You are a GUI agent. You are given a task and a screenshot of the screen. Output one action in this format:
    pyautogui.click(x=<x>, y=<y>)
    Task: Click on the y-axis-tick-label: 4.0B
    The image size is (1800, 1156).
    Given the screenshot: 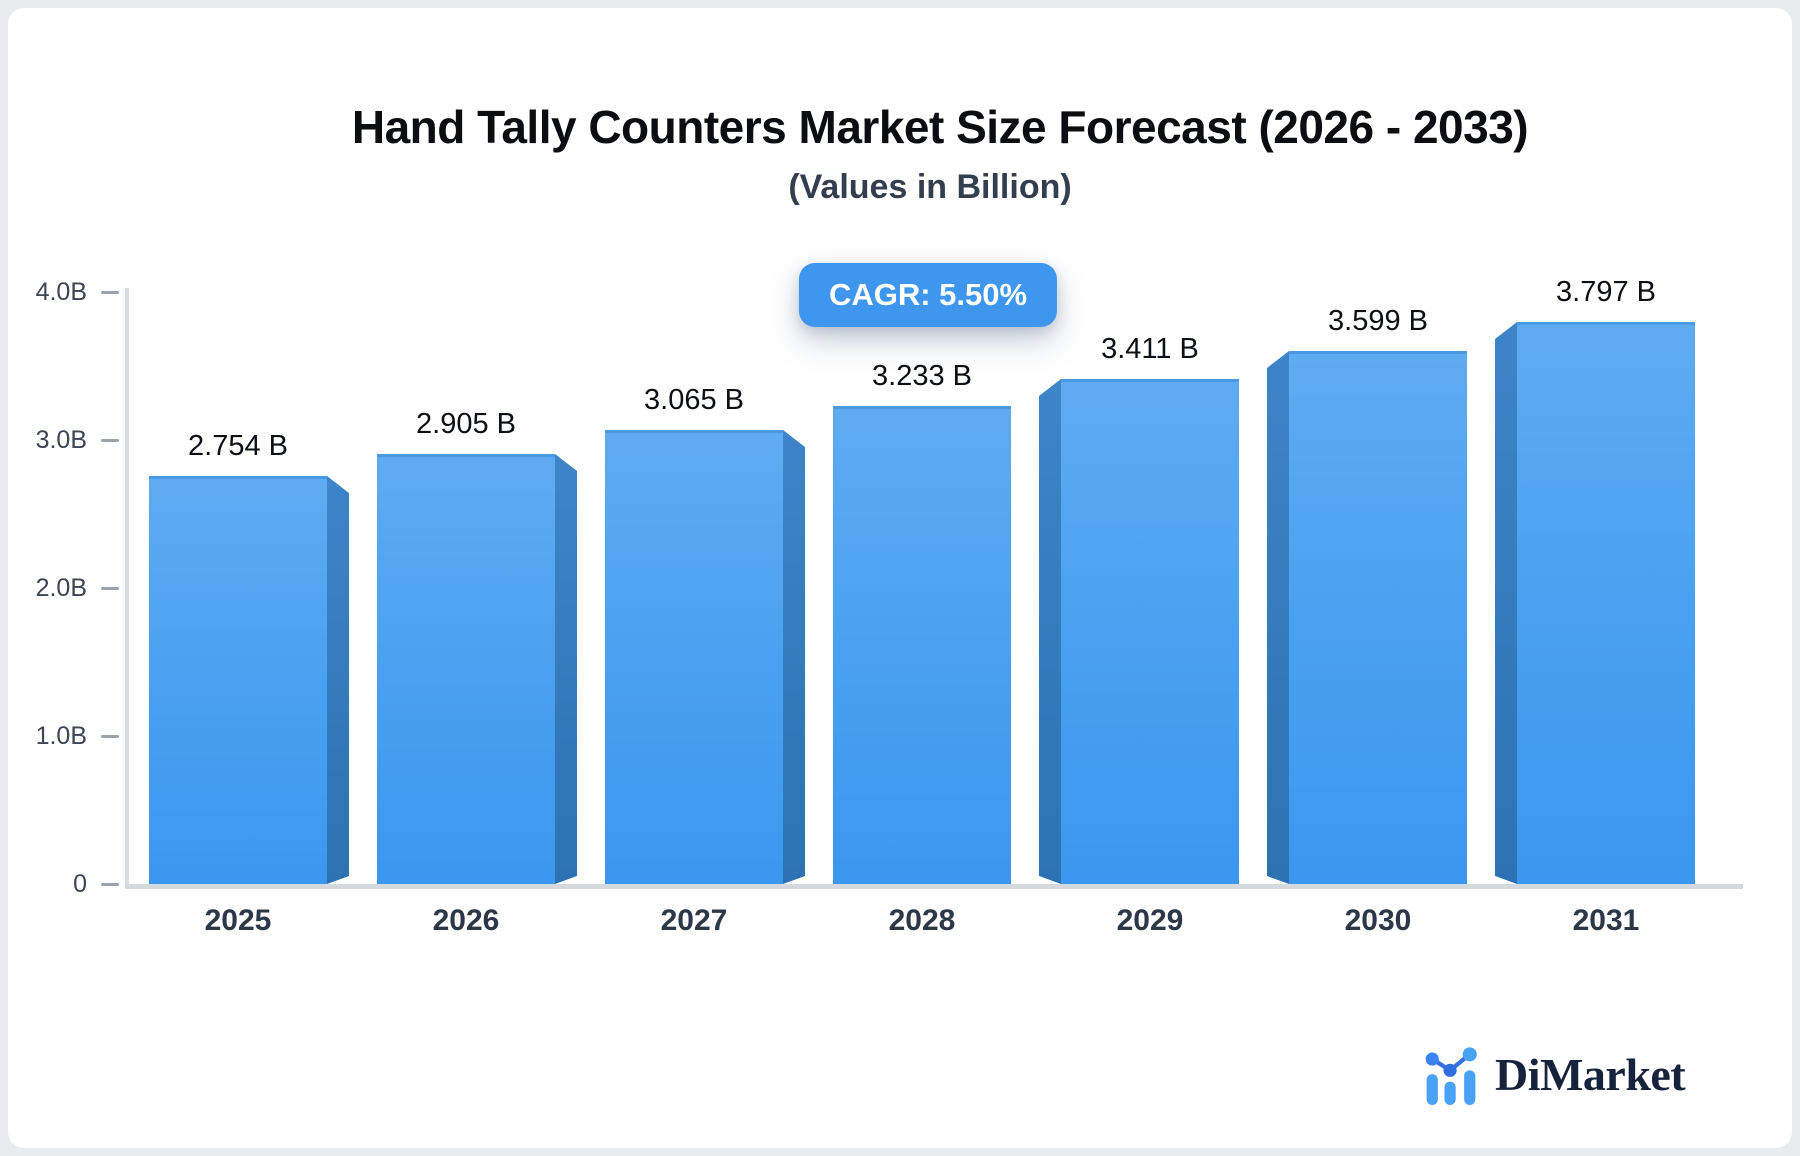 What is the action you would take?
    pyautogui.click(x=61, y=292)
    